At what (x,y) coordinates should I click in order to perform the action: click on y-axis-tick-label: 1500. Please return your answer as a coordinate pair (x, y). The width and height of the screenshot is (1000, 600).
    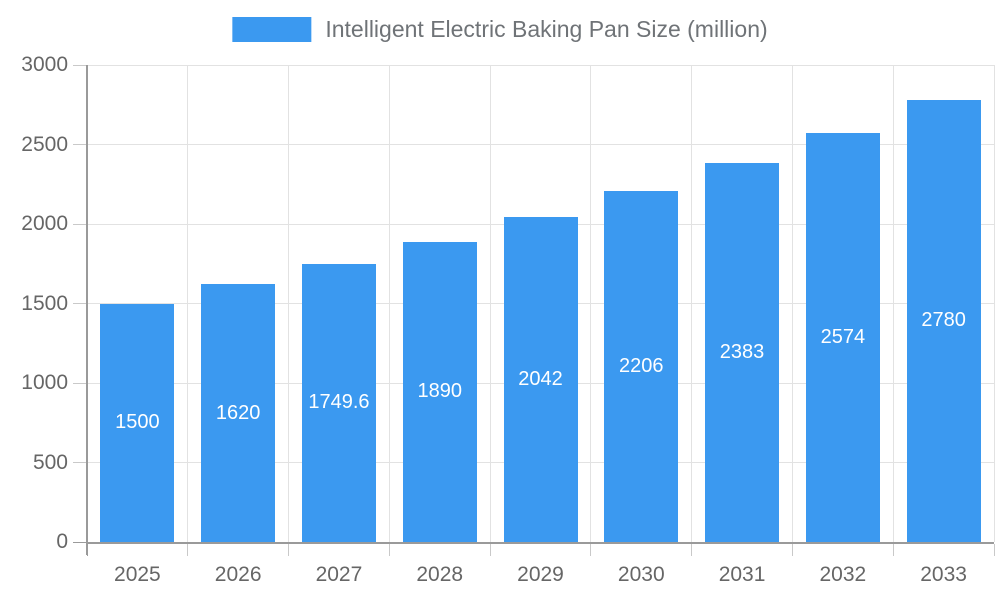
    Looking at the image, I should click on (44, 303).